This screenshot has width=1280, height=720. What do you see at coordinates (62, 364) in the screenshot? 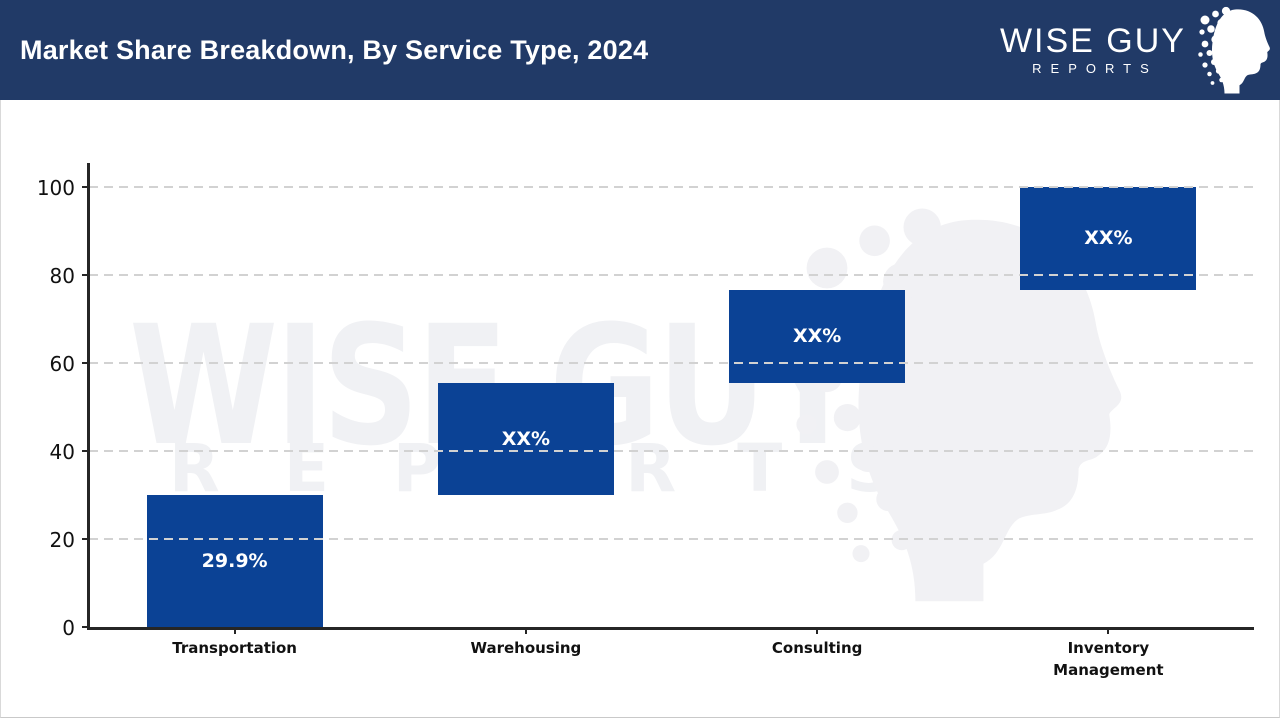
I see `y-tick-label: 60` at bounding box center [62, 364].